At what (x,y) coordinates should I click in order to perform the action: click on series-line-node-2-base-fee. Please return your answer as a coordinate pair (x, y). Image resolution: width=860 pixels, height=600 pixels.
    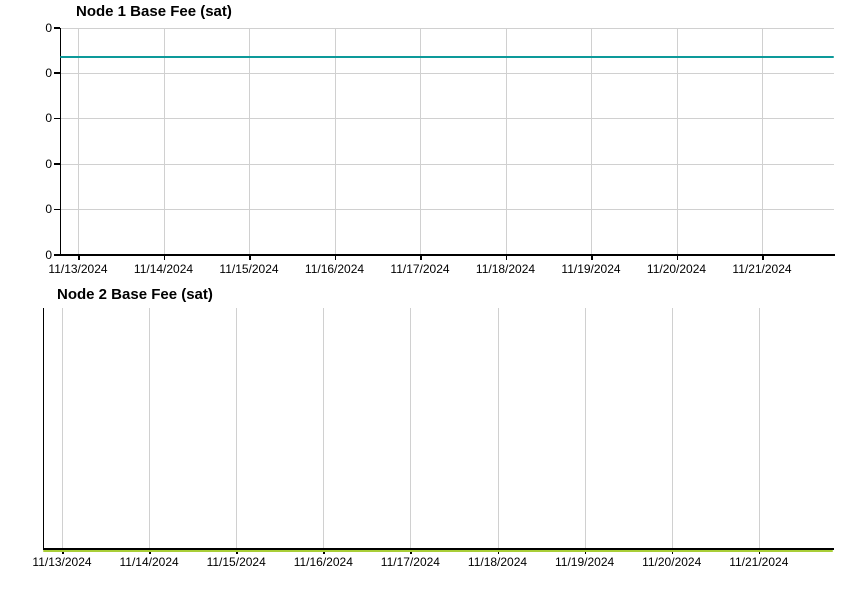
    Looking at the image, I should click on (438, 550).